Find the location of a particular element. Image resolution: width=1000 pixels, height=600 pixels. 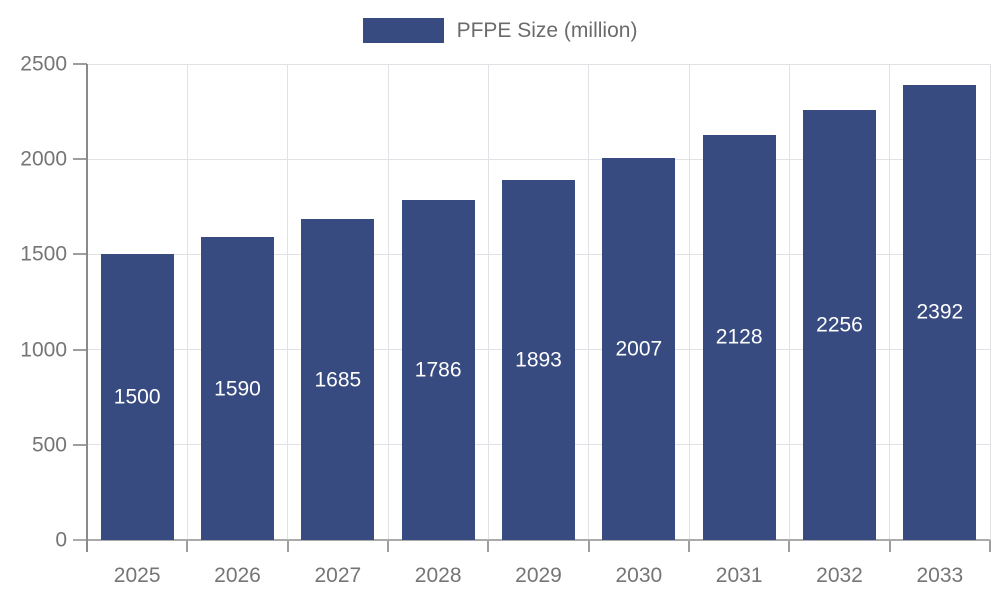

y-tick-label: 0 is located at coordinates (61, 540).